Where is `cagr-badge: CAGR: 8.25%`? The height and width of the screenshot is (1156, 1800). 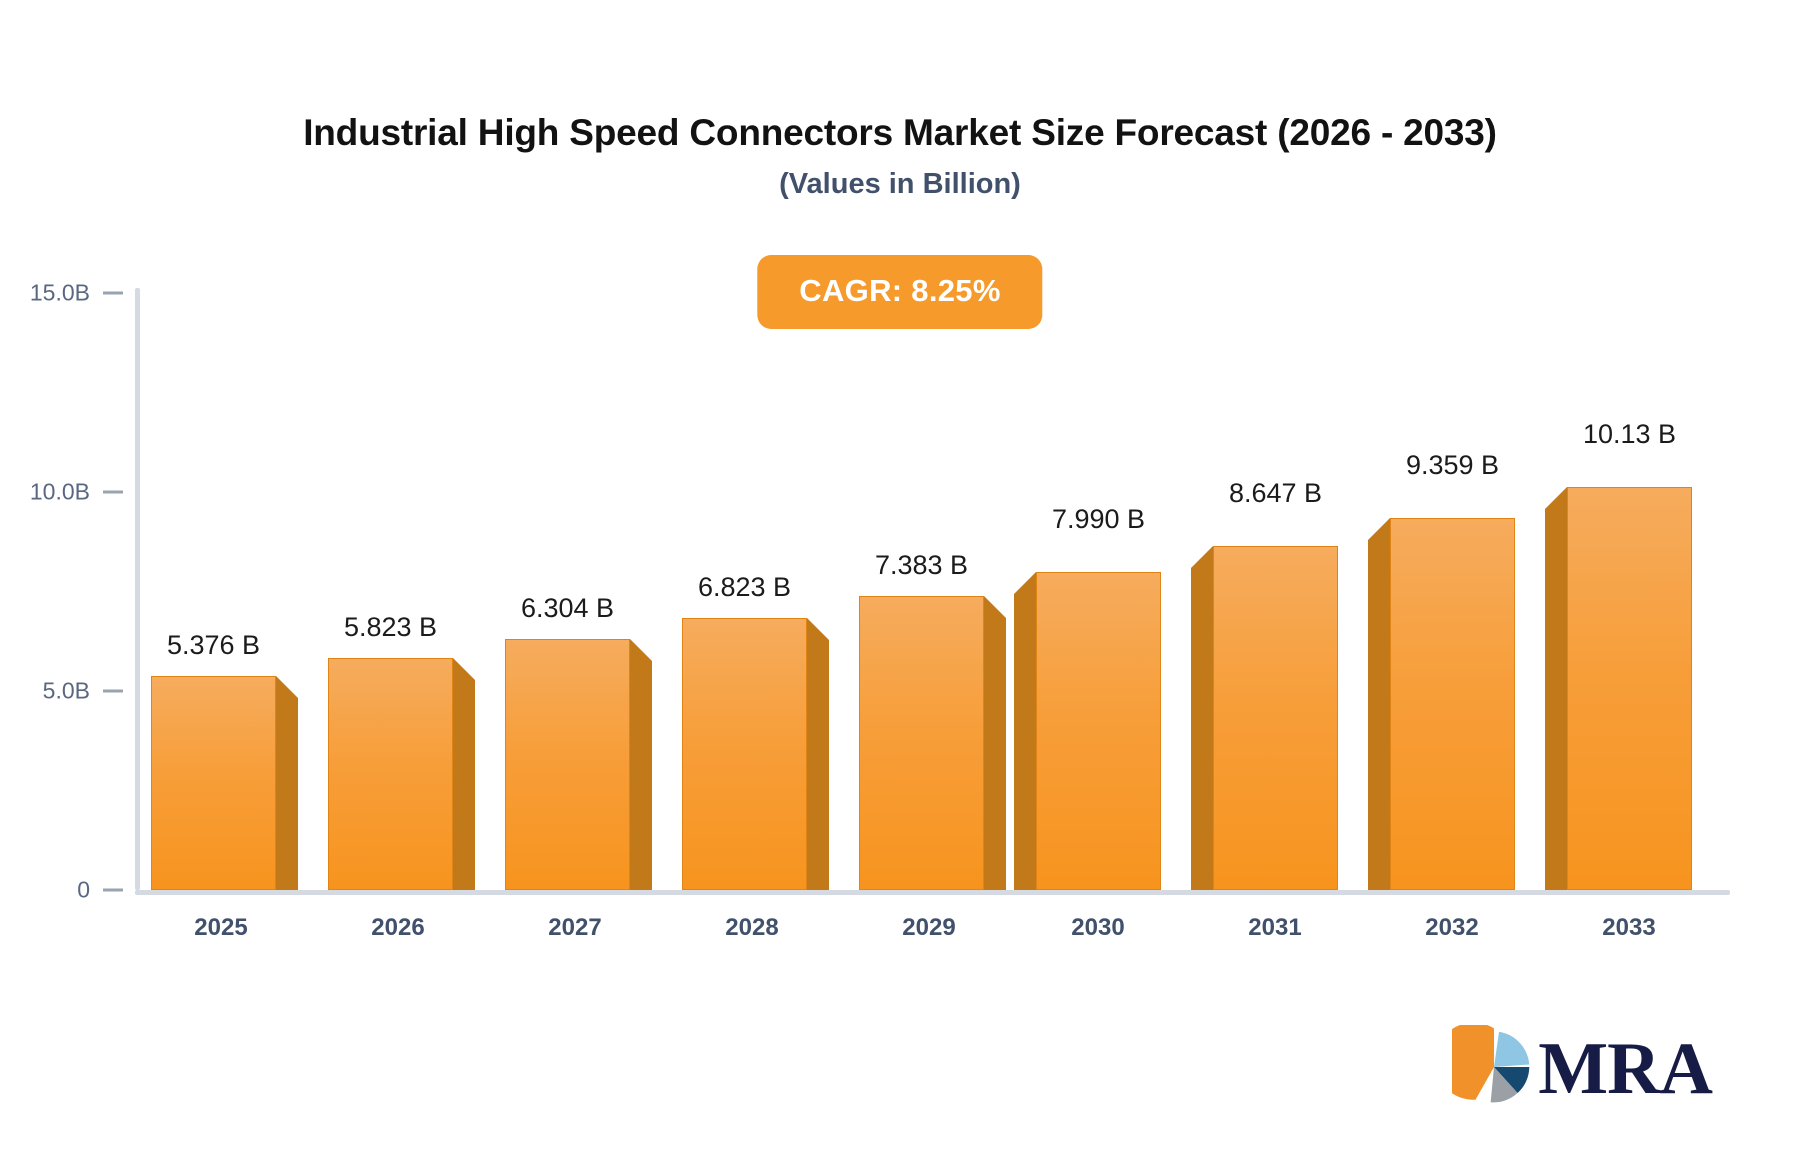
cagr-badge: CAGR: 8.25% is located at coordinates (900, 292).